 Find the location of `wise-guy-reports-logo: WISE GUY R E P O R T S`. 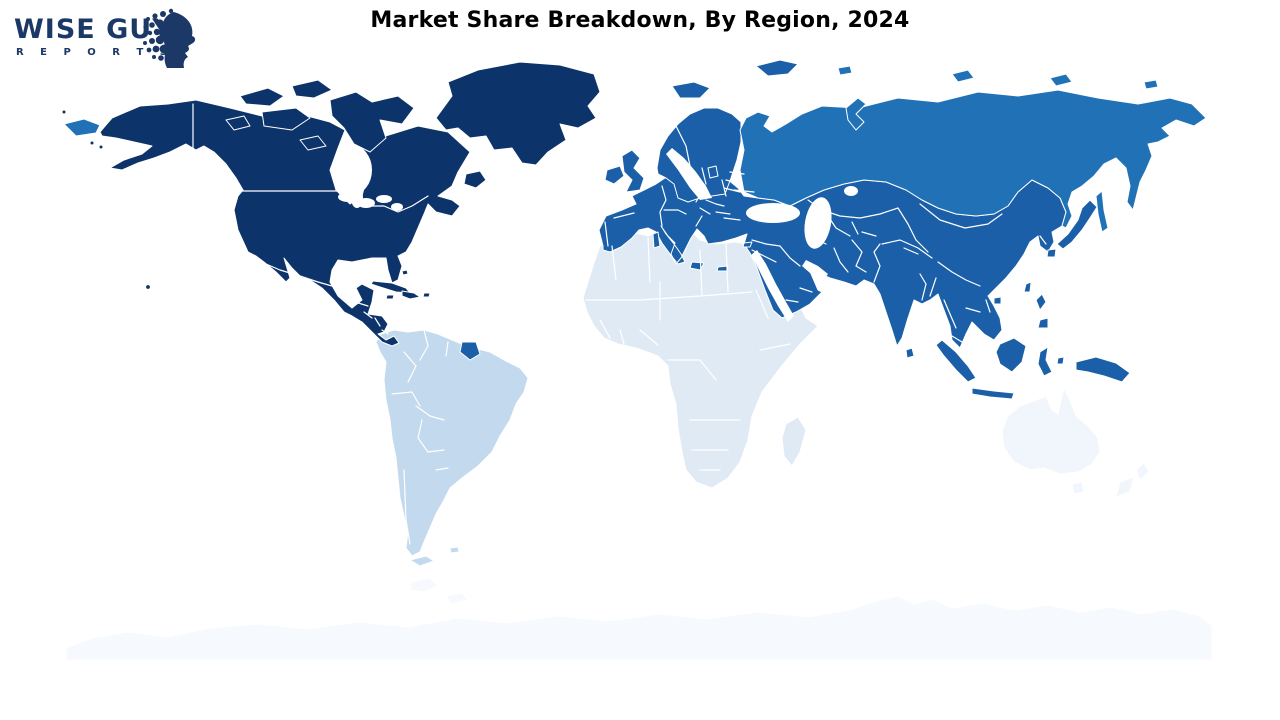

wise-guy-reports-logo: WISE GUY R E P O R T S is located at coordinates (114, 37).